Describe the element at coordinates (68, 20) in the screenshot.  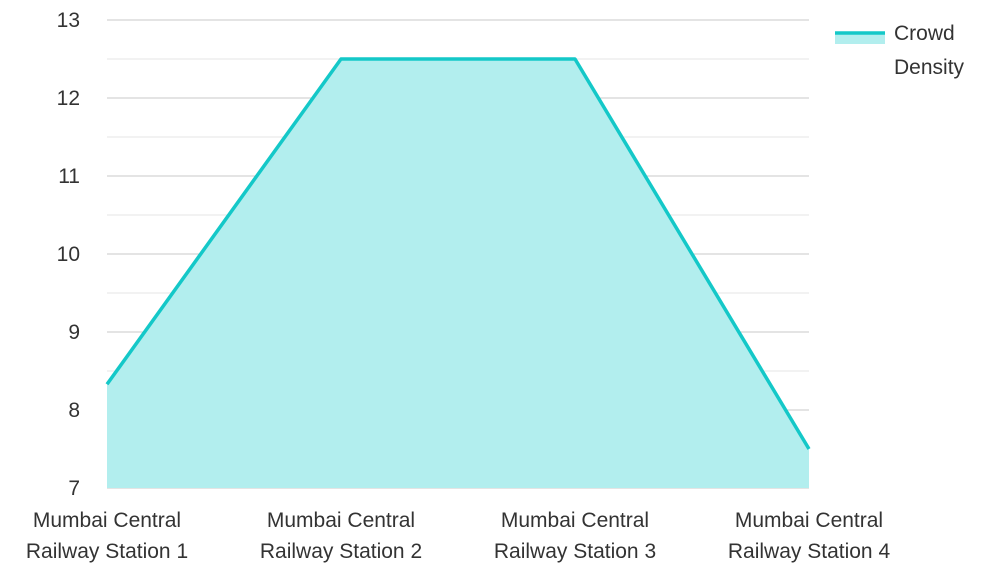
I see `y-tick-label: 13` at that location.